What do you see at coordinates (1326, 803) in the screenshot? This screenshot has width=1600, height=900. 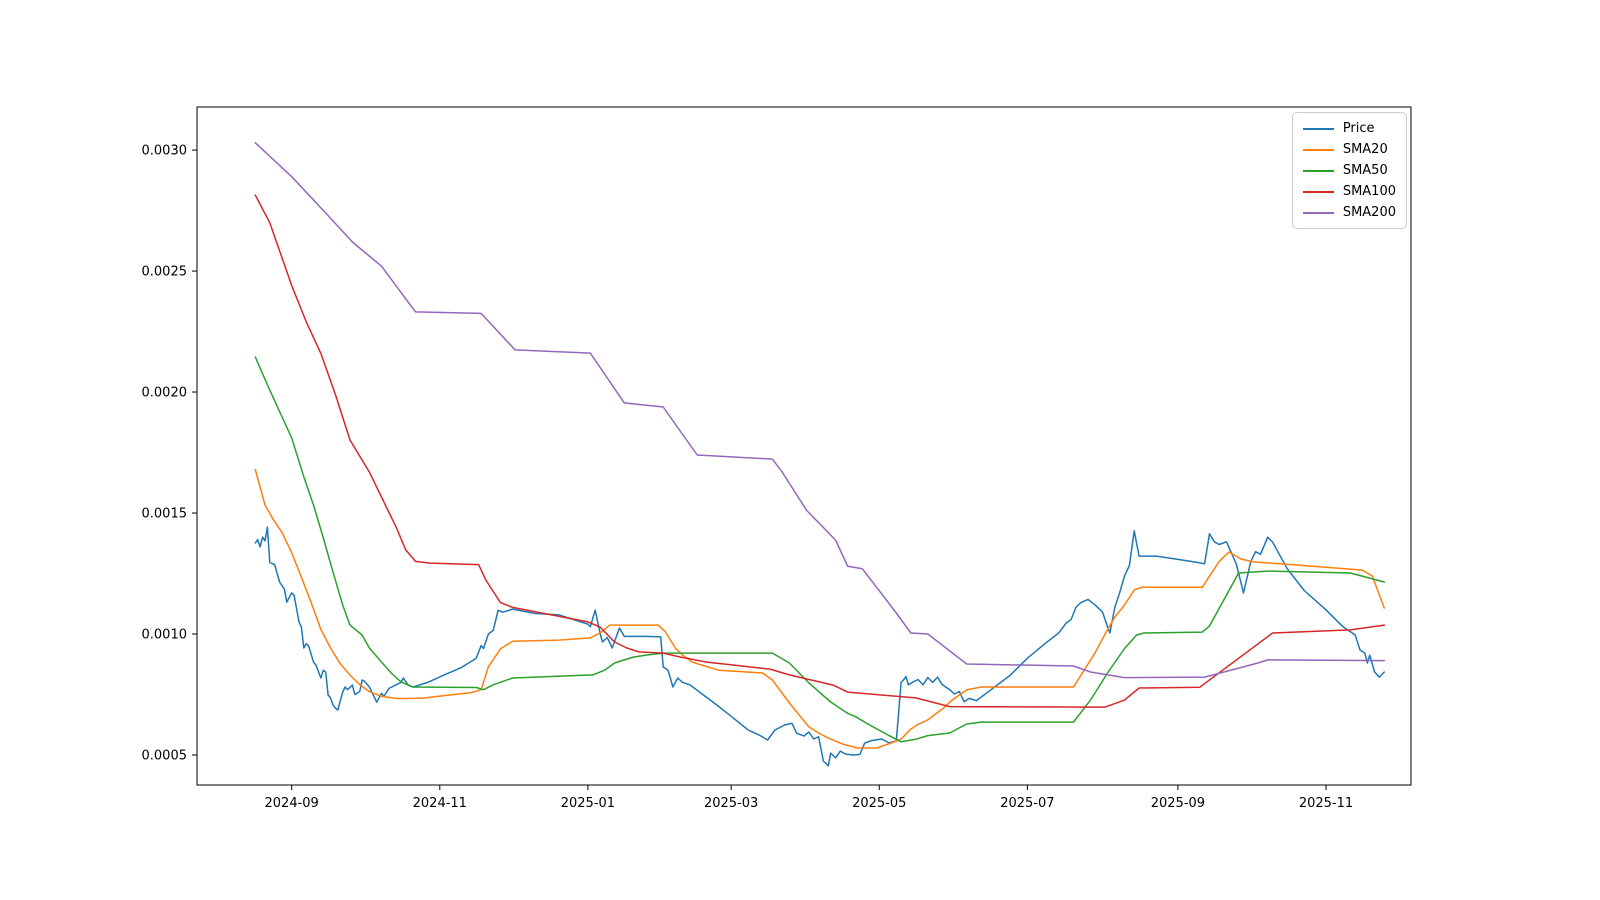 I see `x-tick-label: 2025-11` at bounding box center [1326, 803].